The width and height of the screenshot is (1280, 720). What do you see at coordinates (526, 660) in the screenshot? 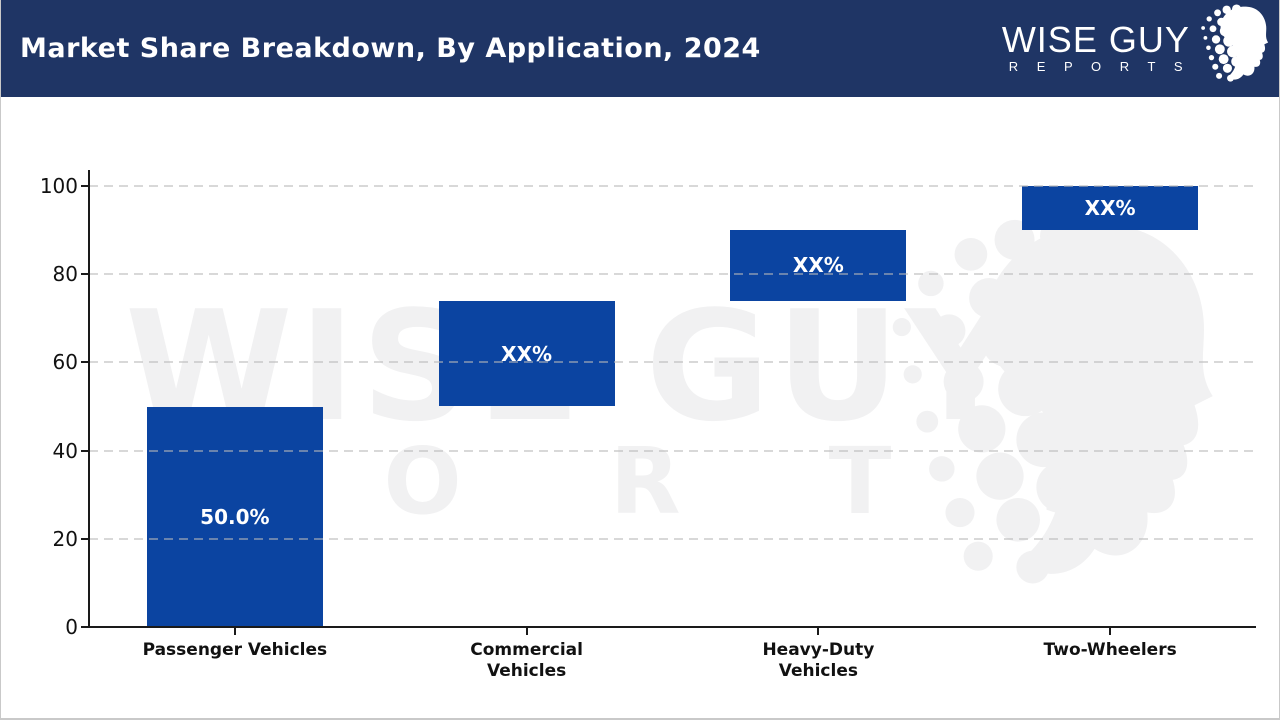
I see `x-label-commercial-vehicles: Commercial Vehicles` at bounding box center [526, 660].